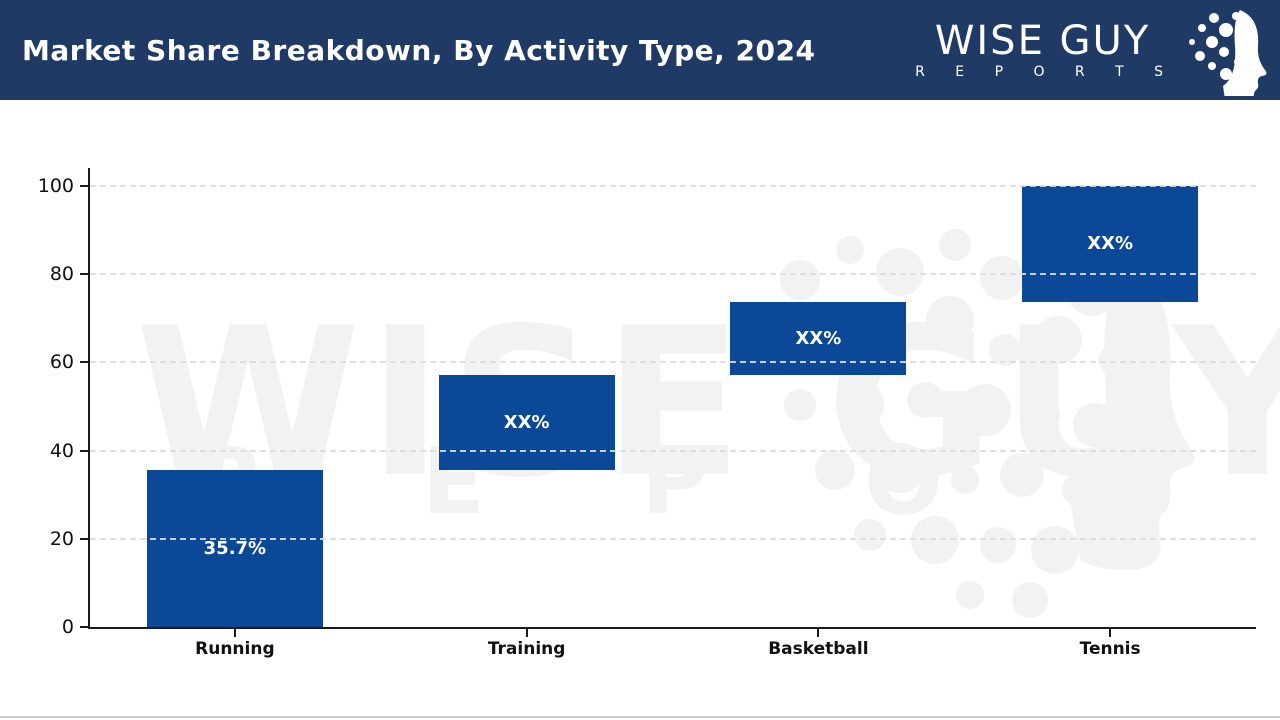 This screenshot has width=1280, height=720. I want to click on bar-basketball: XX%, so click(818, 338).